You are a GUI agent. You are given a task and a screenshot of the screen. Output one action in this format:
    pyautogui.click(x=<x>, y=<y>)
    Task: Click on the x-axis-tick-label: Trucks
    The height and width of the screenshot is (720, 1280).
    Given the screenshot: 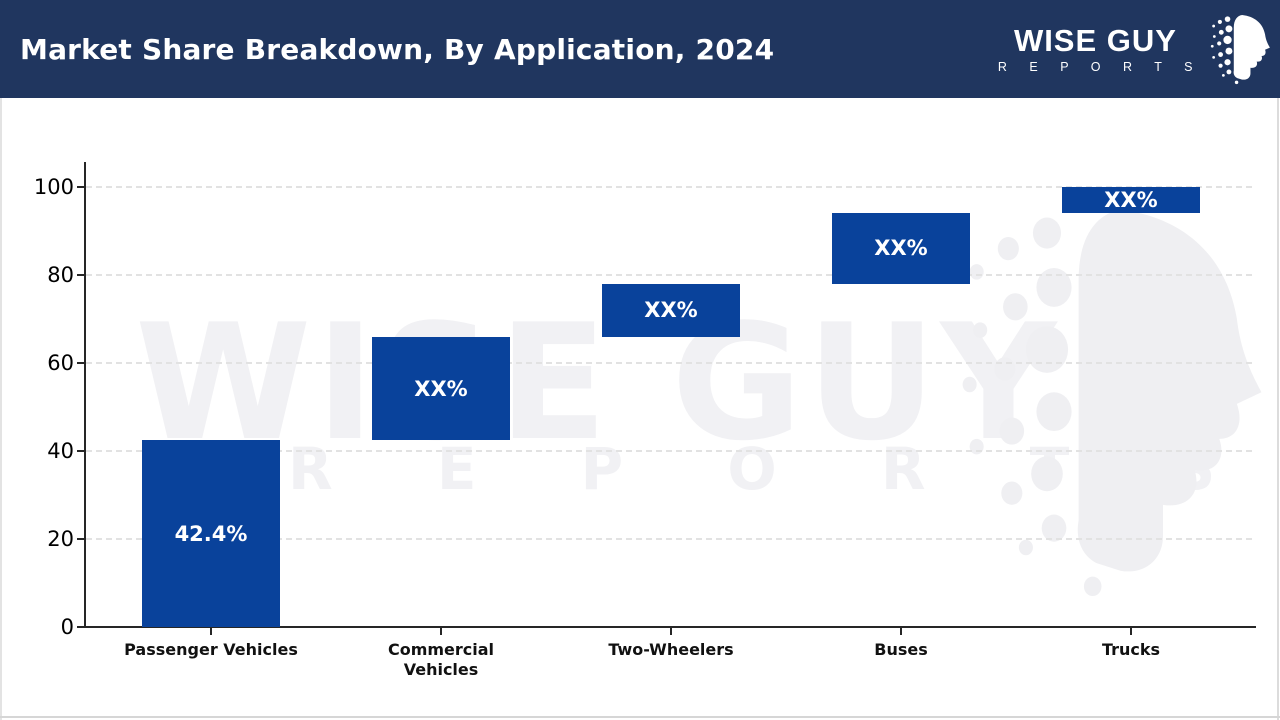 What is the action you would take?
    pyautogui.click(x=1131, y=649)
    